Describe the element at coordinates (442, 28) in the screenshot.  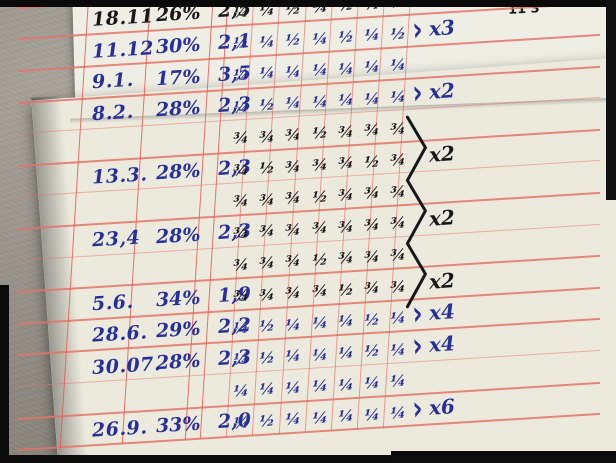
I see `cell-multiplier: x3` at that location.